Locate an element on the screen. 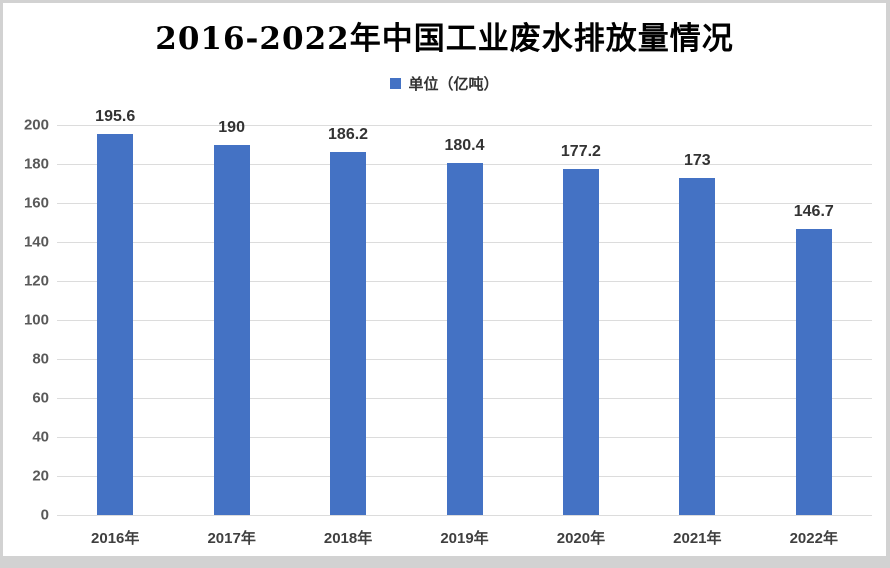  bar-value-label-2017: 190 is located at coordinates (231, 127).